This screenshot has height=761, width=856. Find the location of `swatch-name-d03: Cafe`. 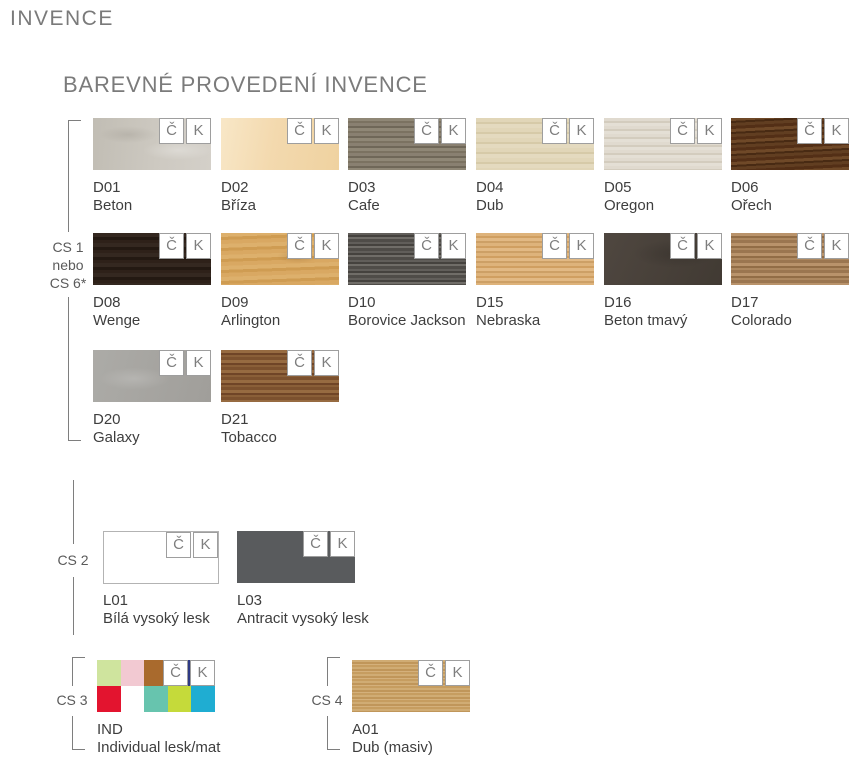

swatch-name-d03: Cafe is located at coordinates (364, 205).